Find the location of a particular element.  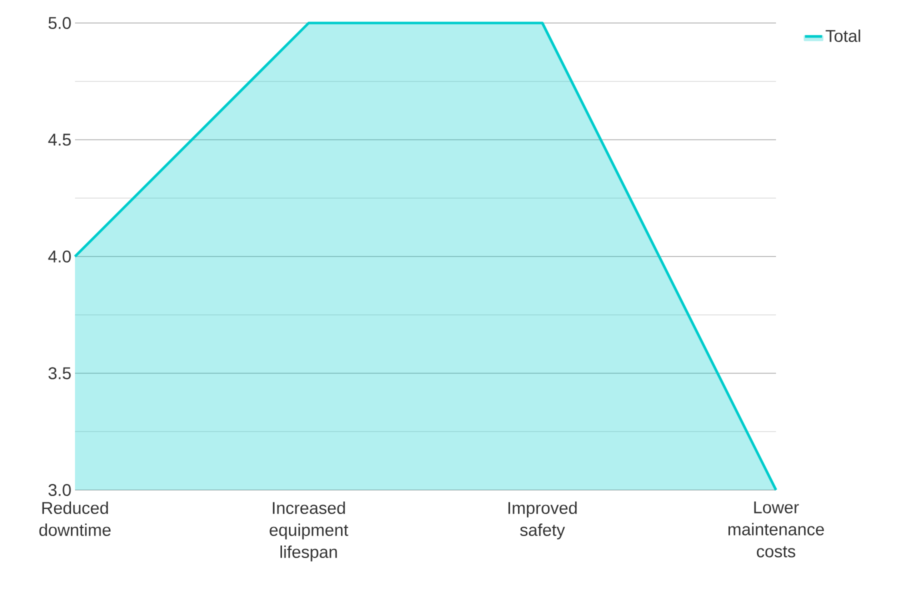

x-tick-label: Lower maintenance costs is located at coordinates (776, 530).